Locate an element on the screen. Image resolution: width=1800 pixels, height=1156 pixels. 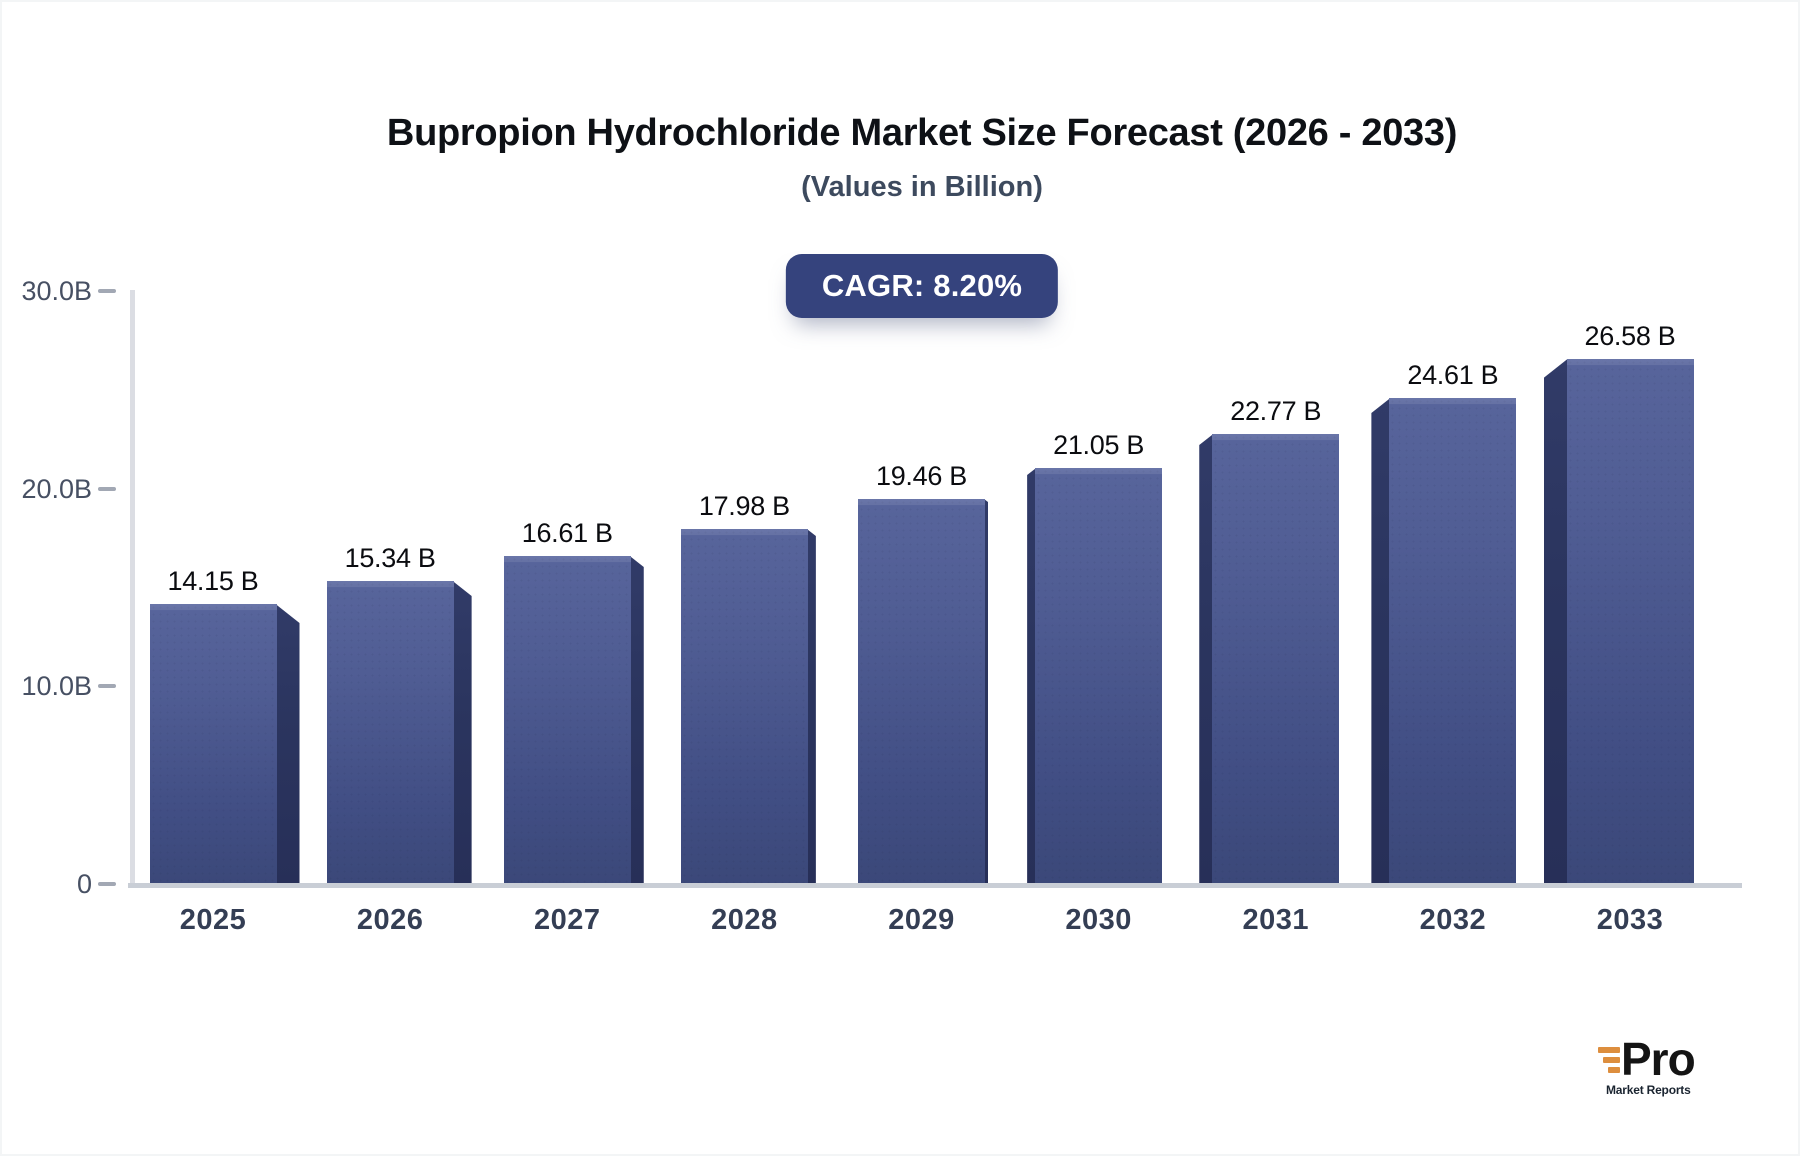
bar-side-face-2025 is located at coordinates (287, 744).